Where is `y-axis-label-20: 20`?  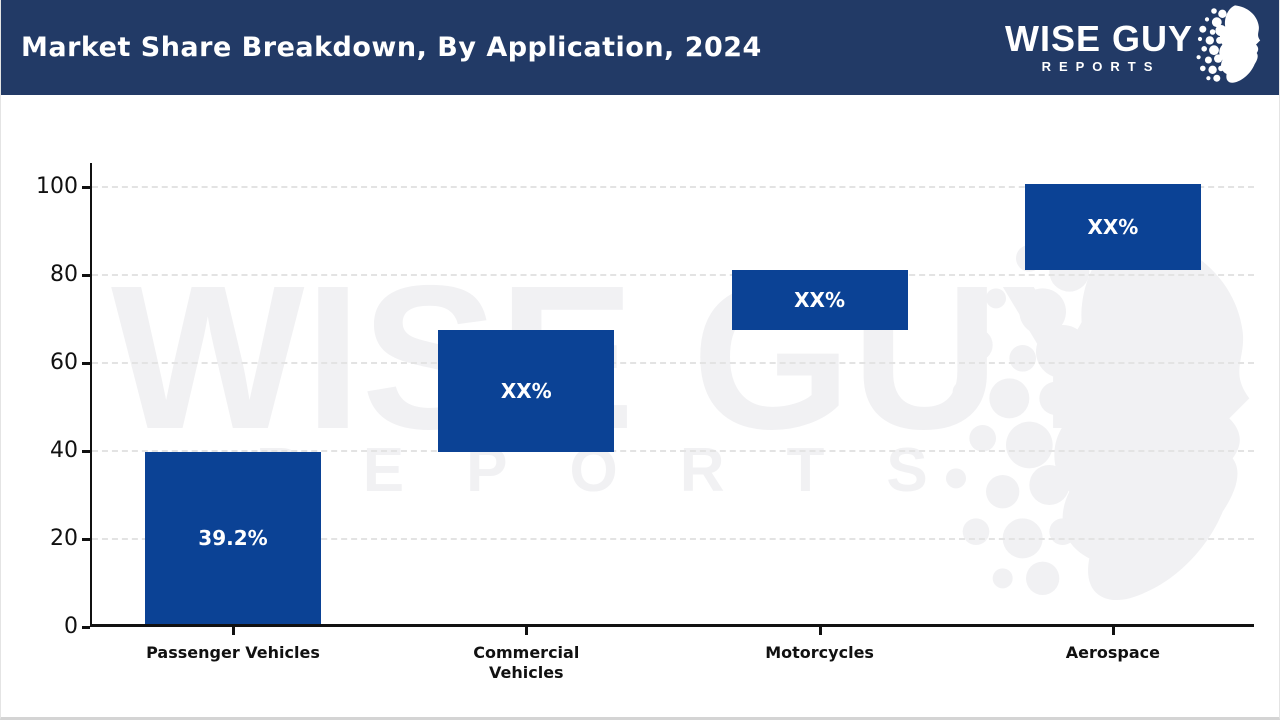
y-axis-label-20: 20 is located at coordinates (64, 538).